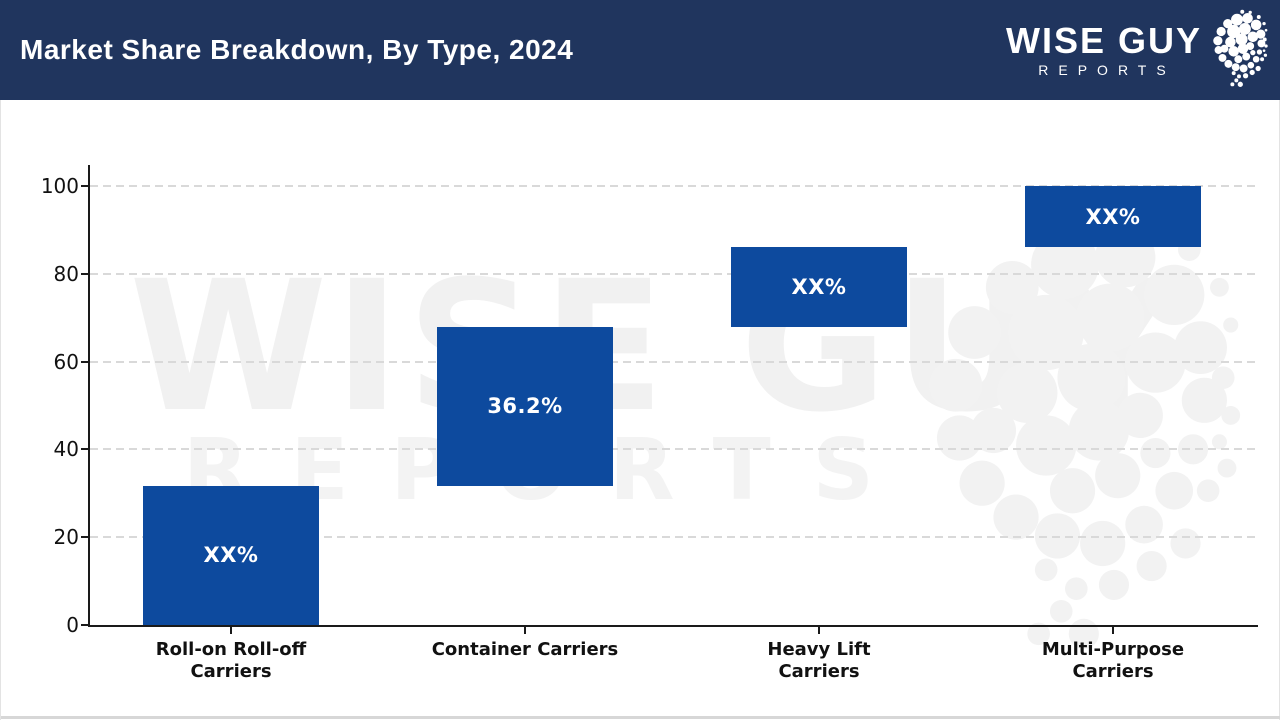 The width and height of the screenshot is (1280, 720). I want to click on bottom-divider, so click(640, 717).